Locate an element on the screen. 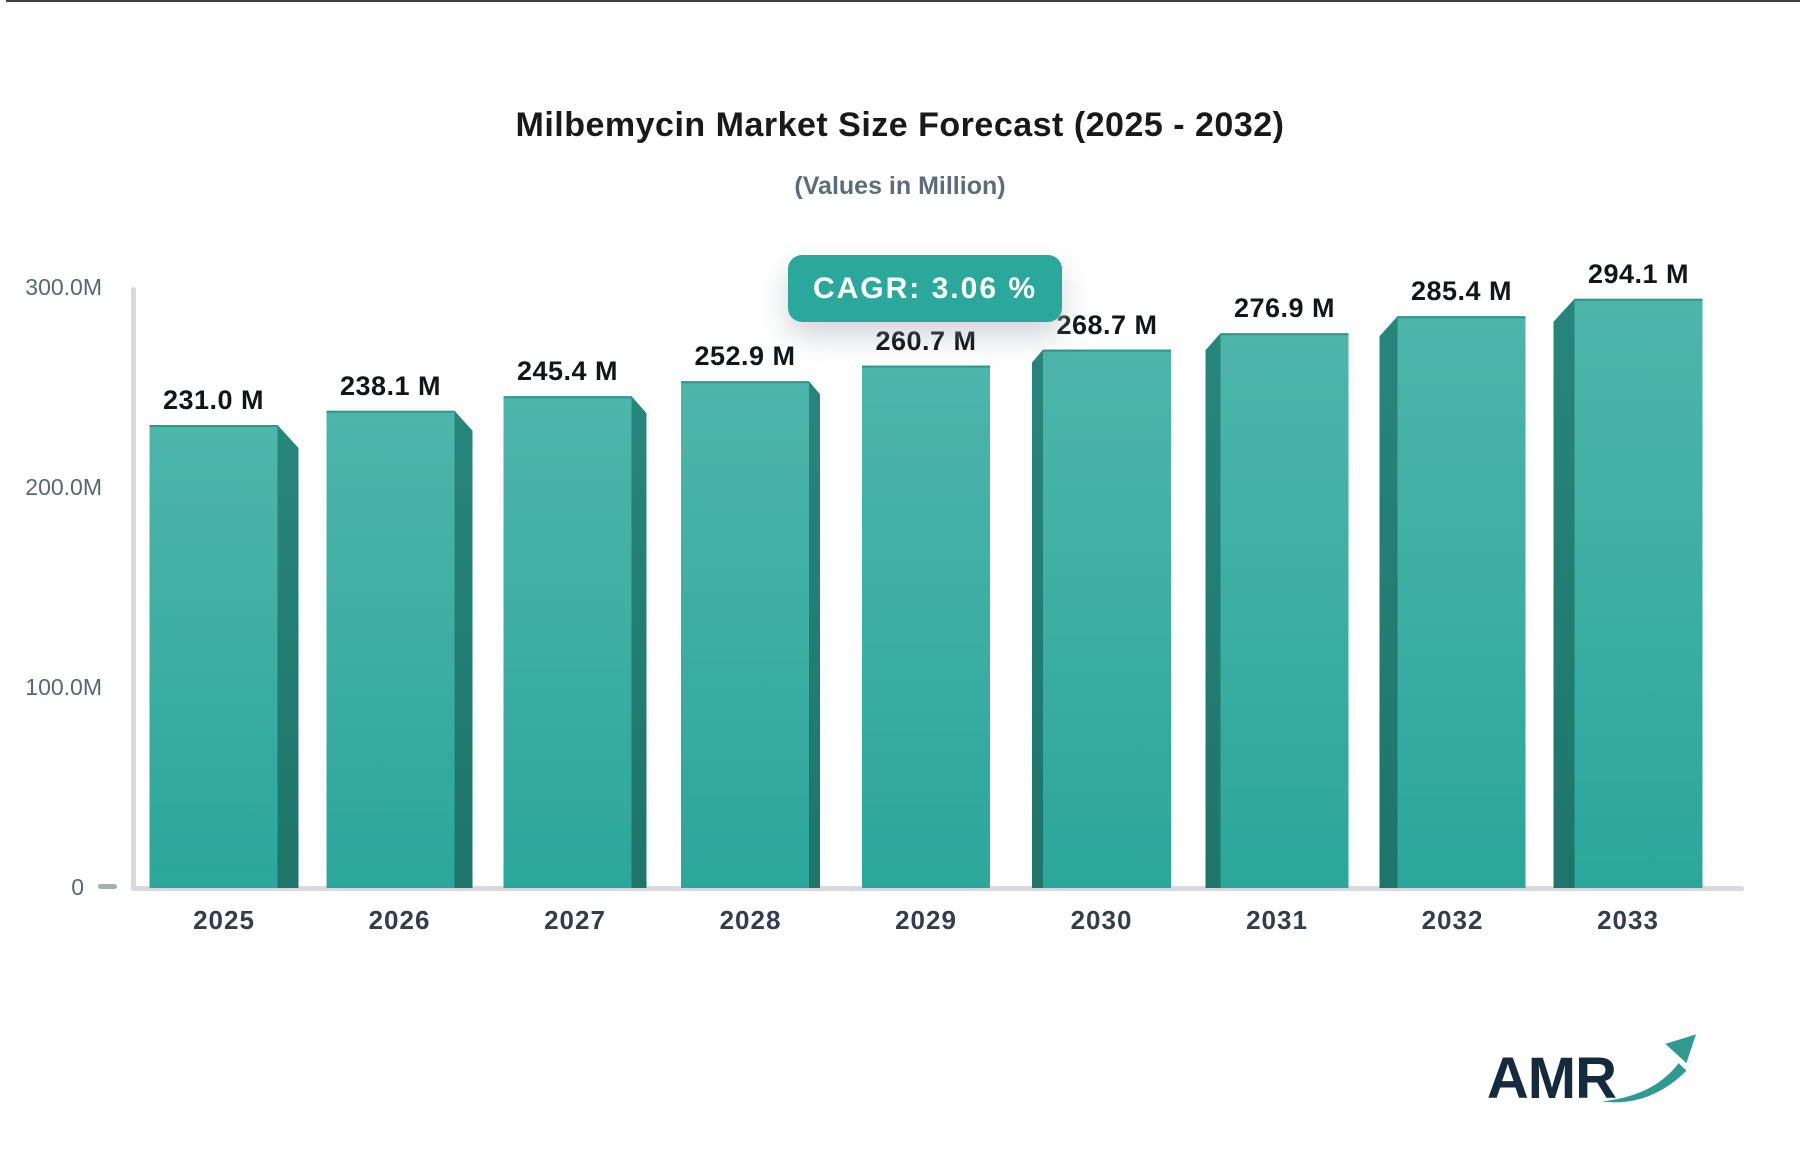 The image size is (1800, 1156). y-axis-label: 200.0M is located at coordinates (63, 487).